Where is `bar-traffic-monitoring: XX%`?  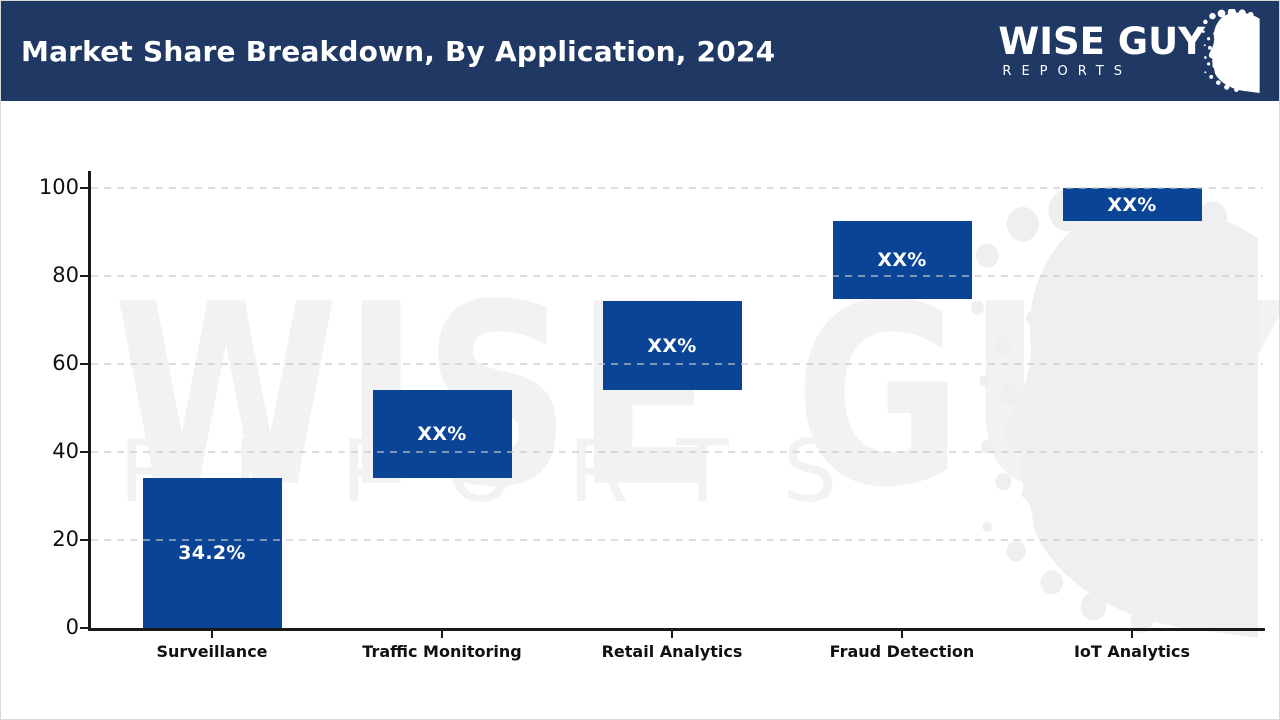
bar-traffic-monitoring: XX% is located at coordinates (442, 434).